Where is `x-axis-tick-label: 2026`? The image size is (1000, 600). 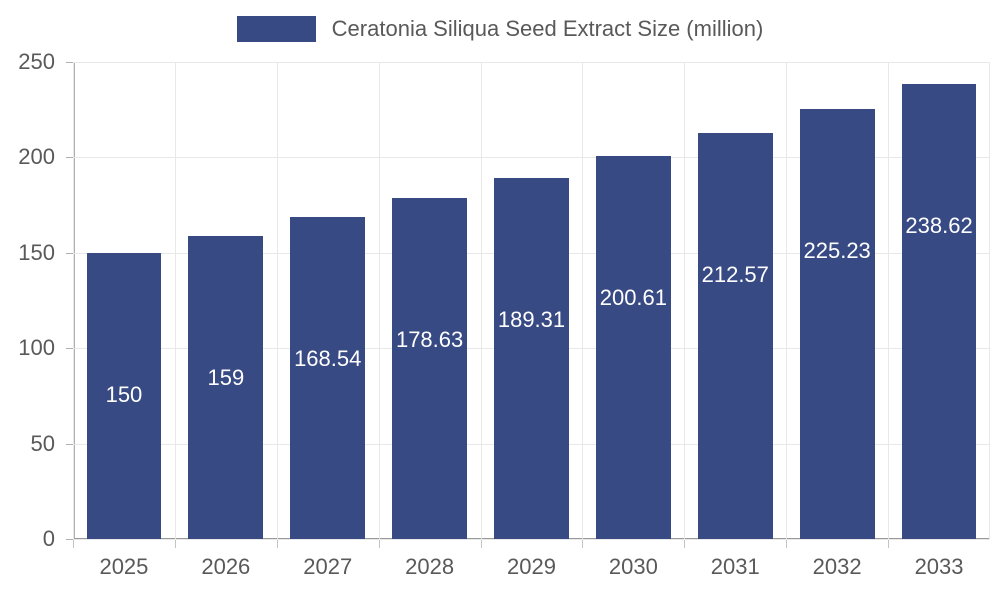 x-axis-tick-label: 2026 is located at coordinates (226, 566).